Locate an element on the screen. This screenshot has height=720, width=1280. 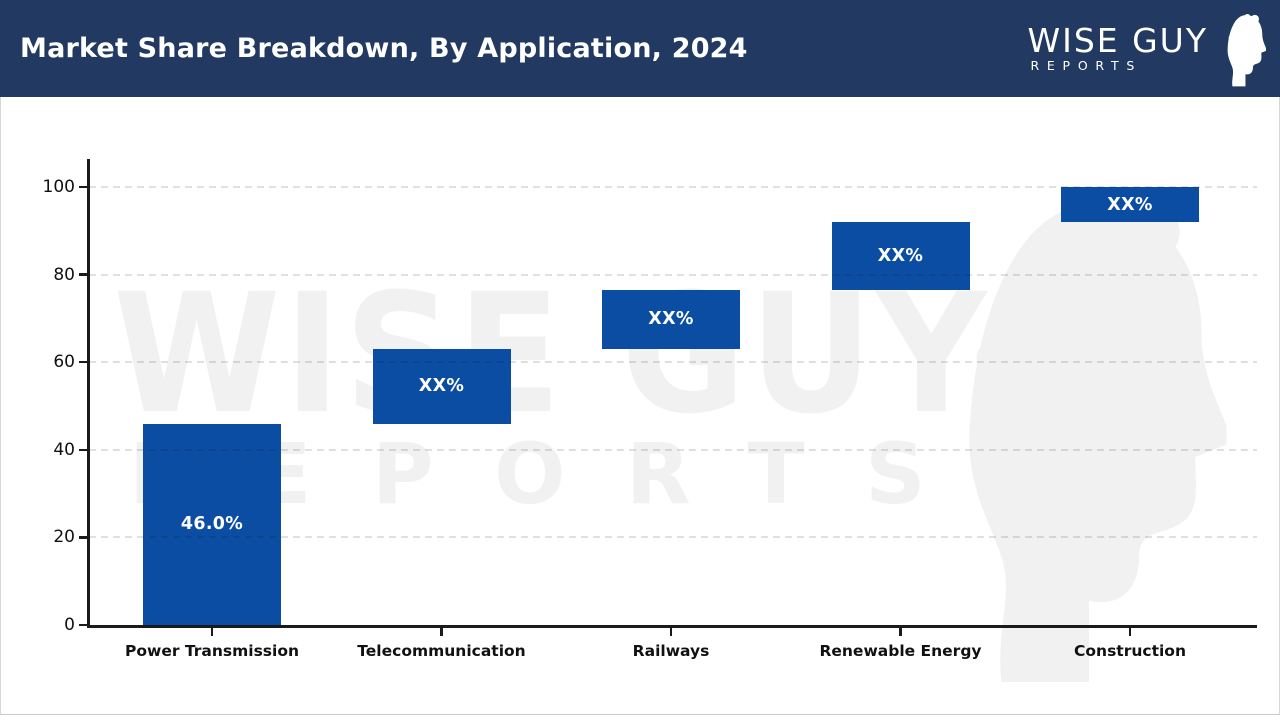
x-tick-telecommunication is located at coordinates (441, 632).